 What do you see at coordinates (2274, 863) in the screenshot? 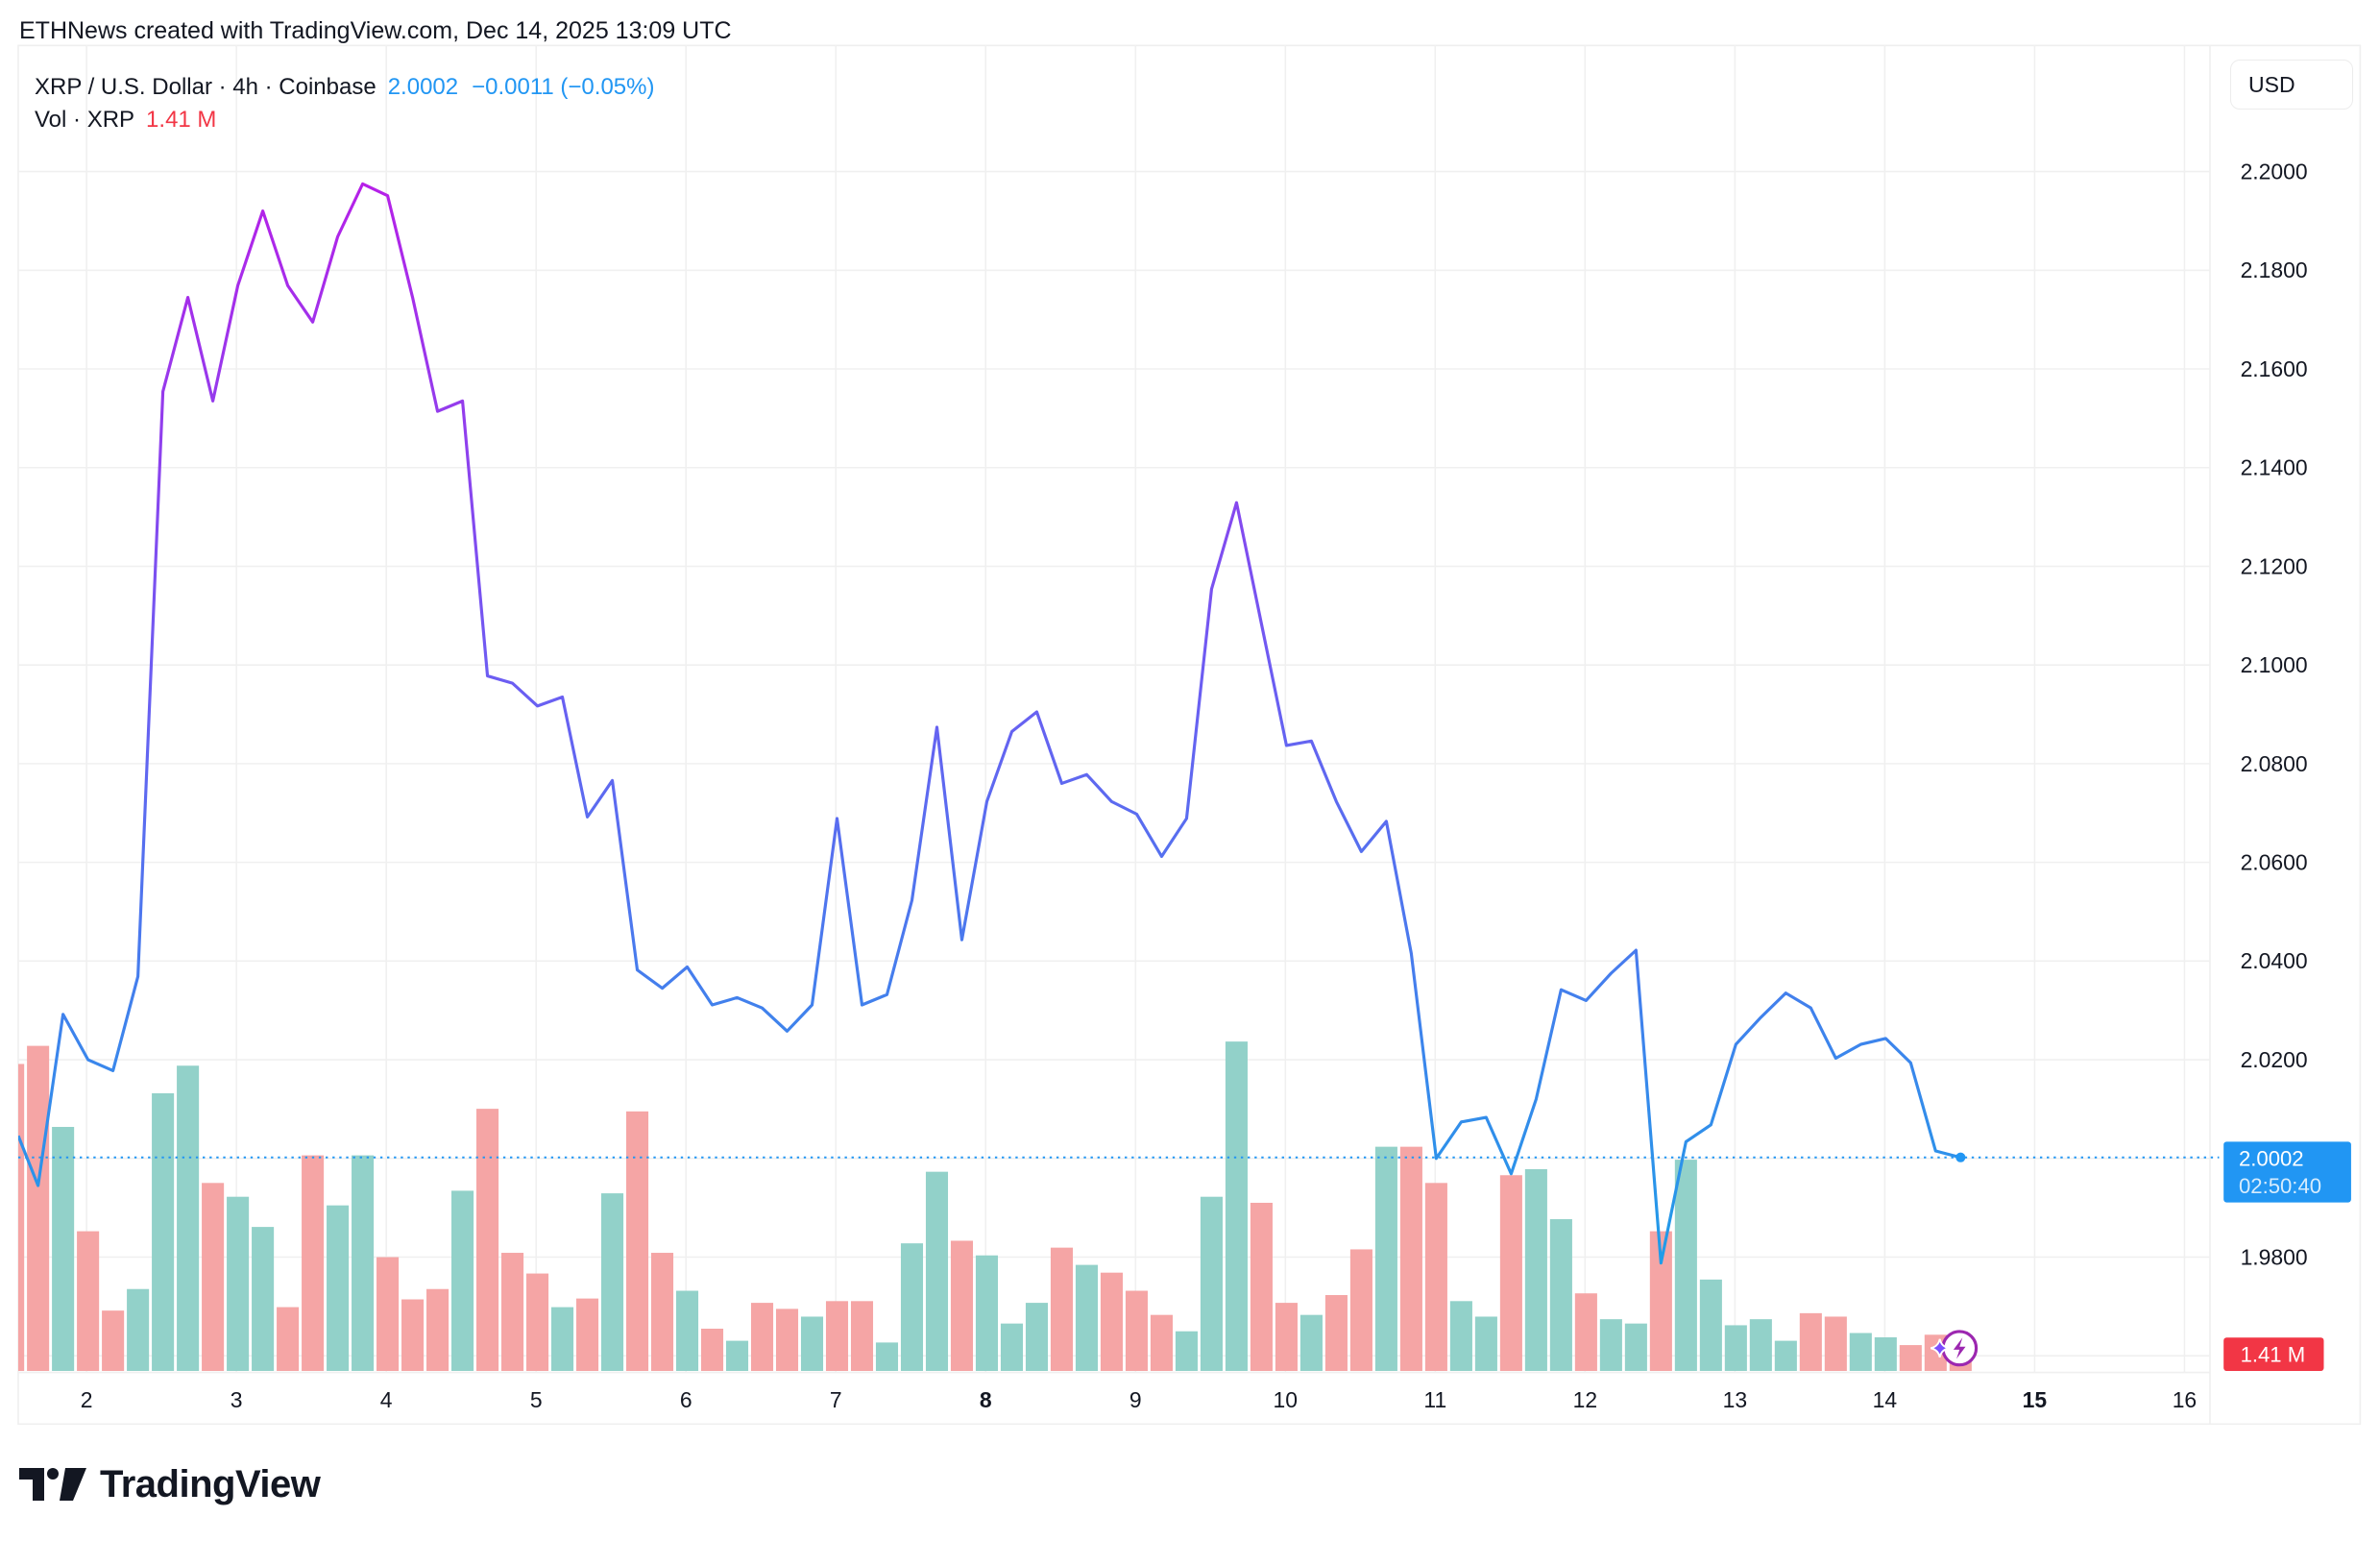
I see `price-axis-label: 2.0600` at bounding box center [2274, 863].